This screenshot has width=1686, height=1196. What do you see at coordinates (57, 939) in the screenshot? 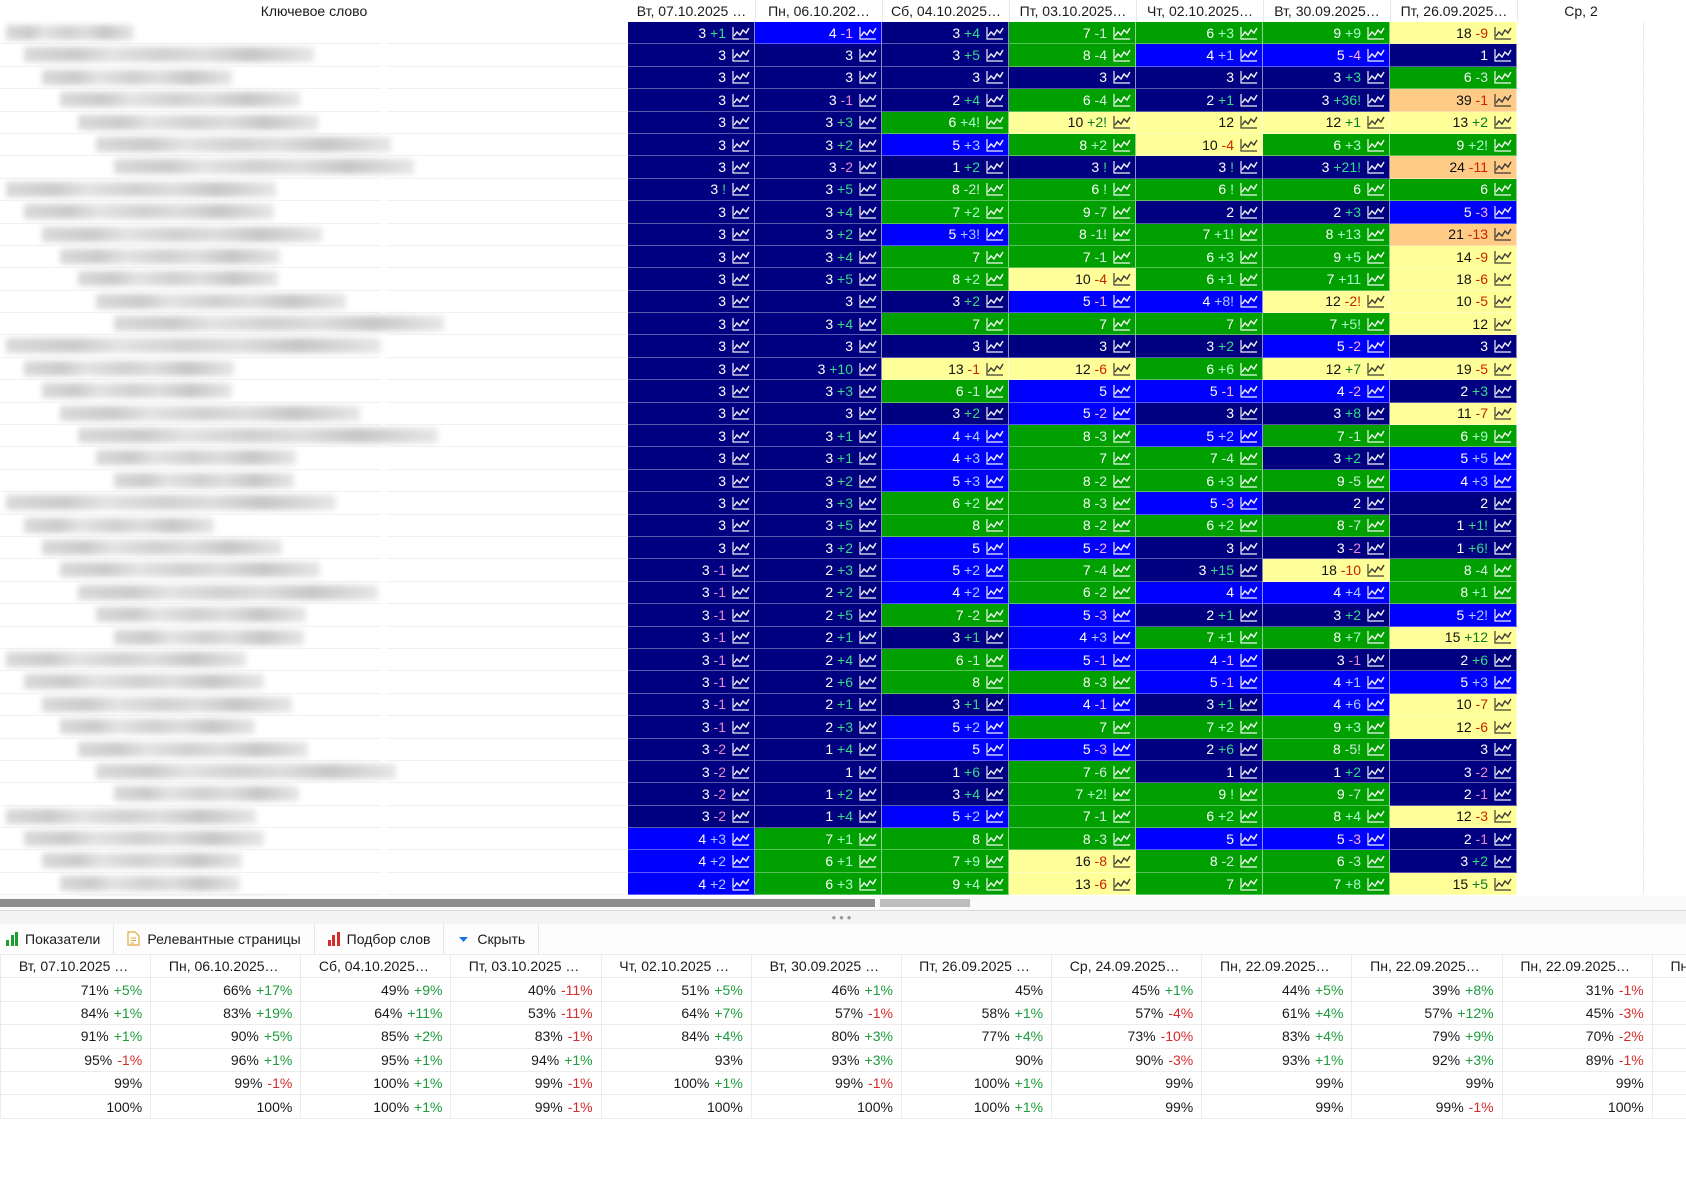
I see `toolbar-button-1: Показатели` at bounding box center [57, 939].